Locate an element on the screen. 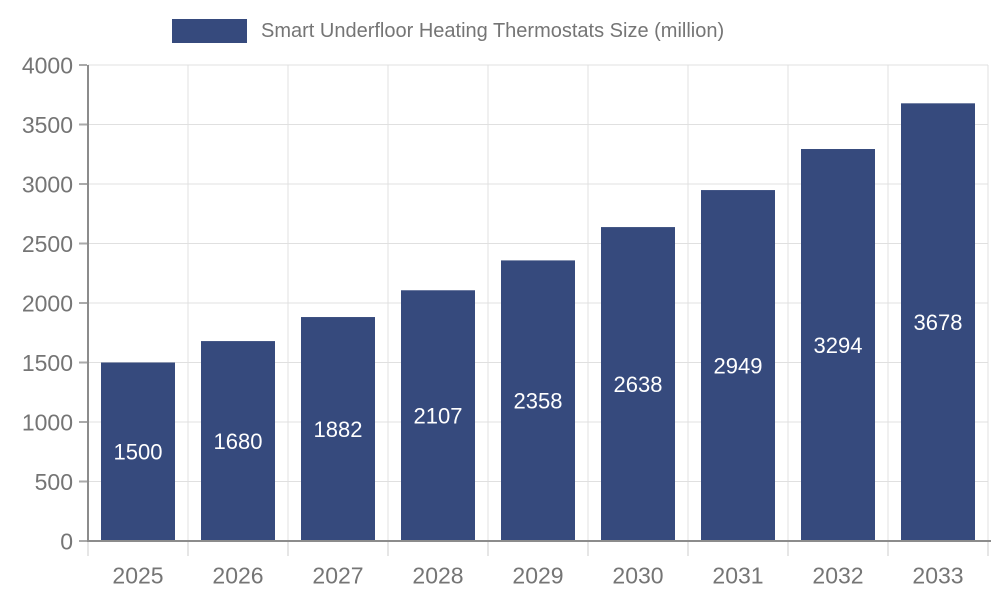  bar-2025 is located at coordinates (138, 452).